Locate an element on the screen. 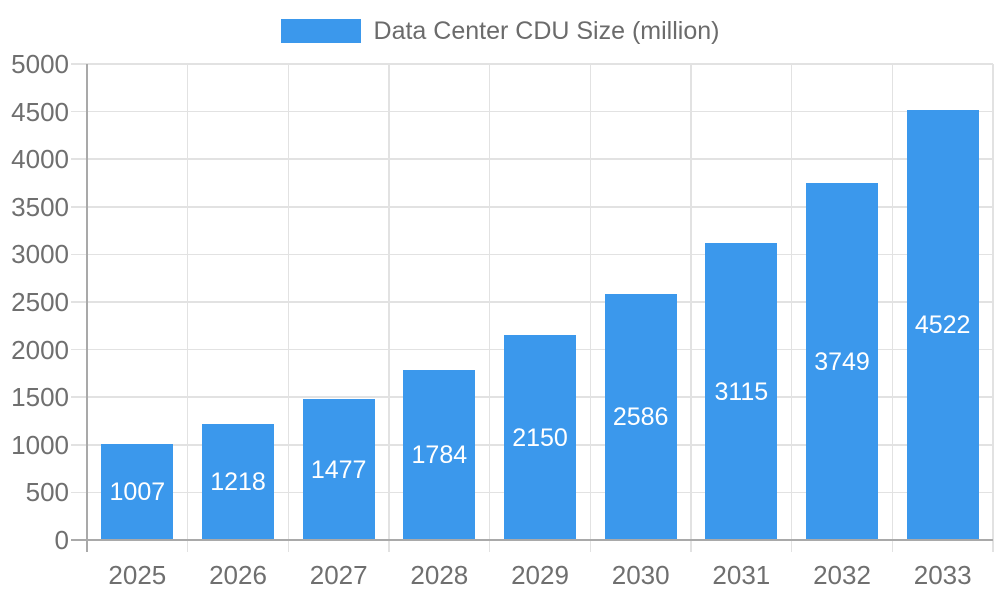 This screenshot has height=600, width=1000. y-axis-line is located at coordinates (87, 308).